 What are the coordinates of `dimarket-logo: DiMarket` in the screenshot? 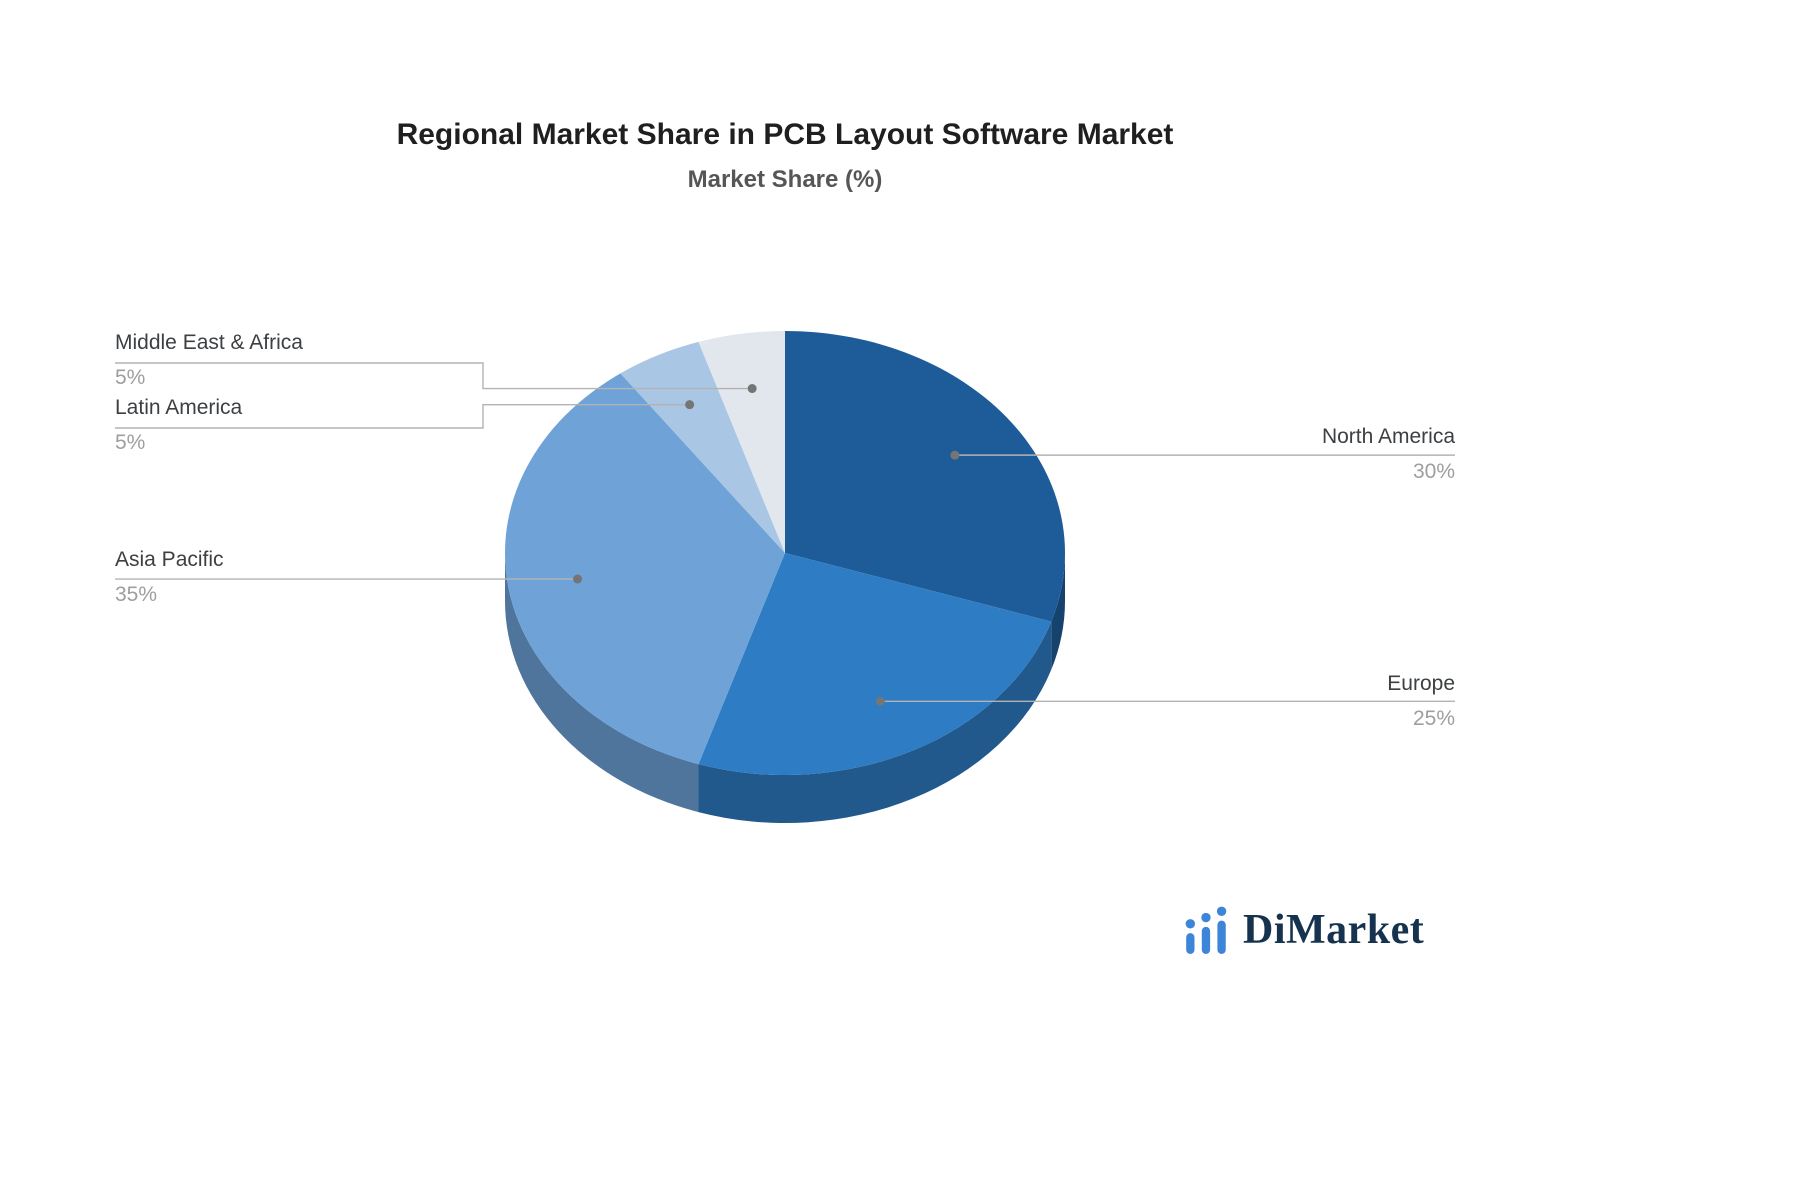 It's located at (1303, 930).